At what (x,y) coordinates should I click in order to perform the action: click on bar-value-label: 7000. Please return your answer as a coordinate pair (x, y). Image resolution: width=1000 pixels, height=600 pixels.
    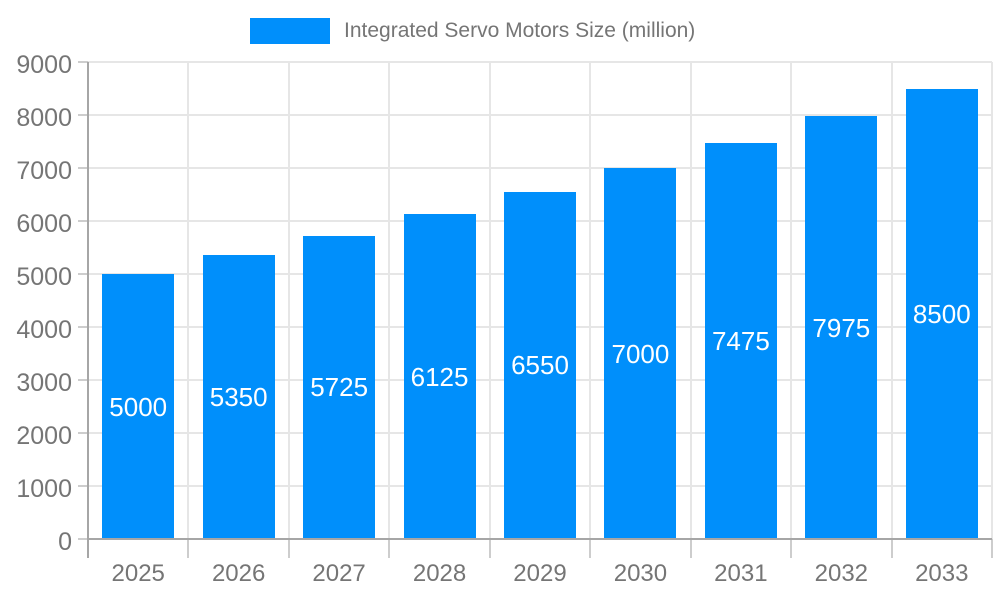
    Looking at the image, I should click on (640, 353).